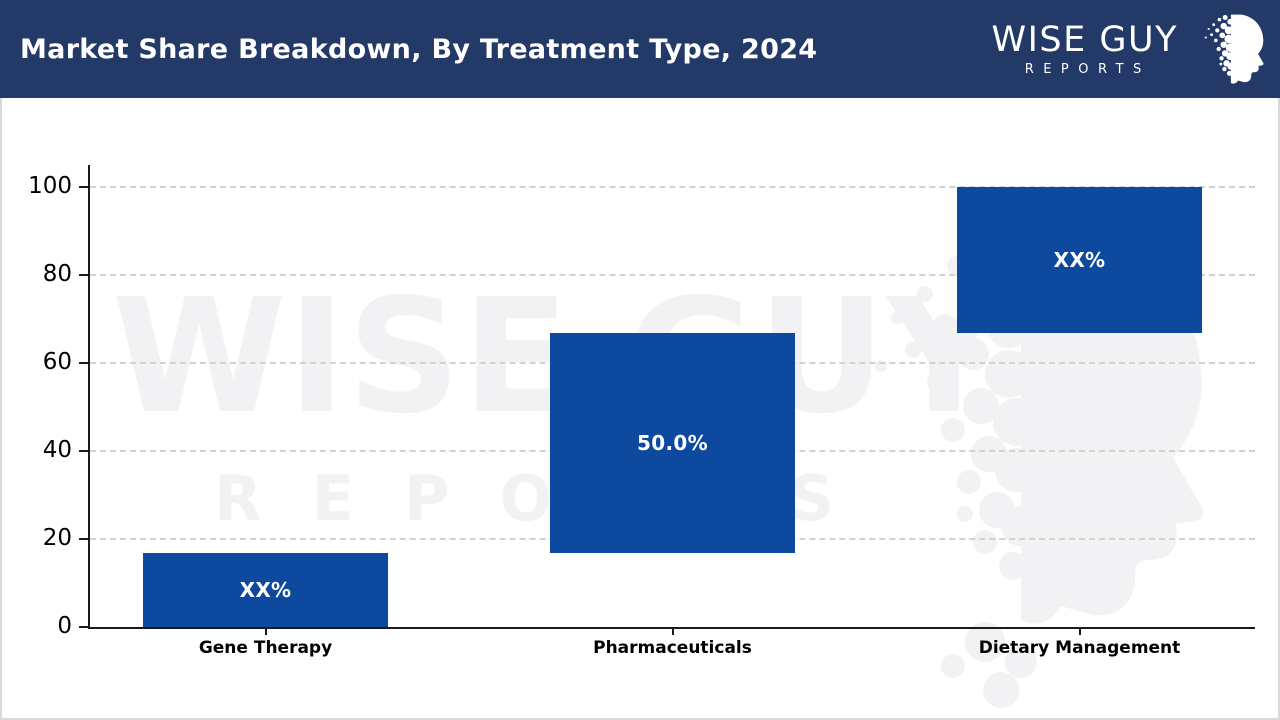  I want to click on bar: 50.0%, so click(672, 443).